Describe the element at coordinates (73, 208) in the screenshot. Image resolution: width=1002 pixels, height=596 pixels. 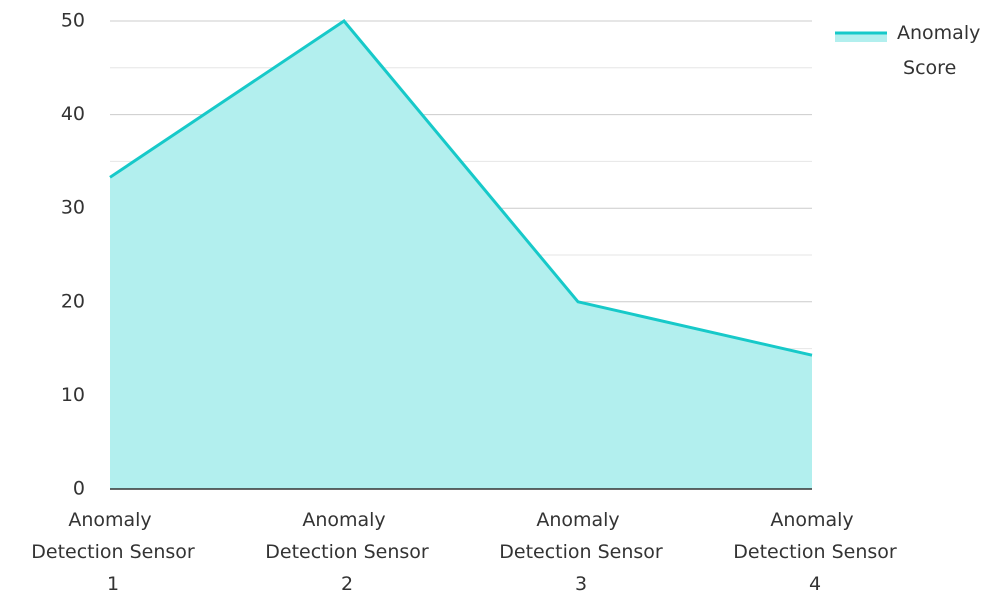
I see `y-tick-label: 30` at that location.